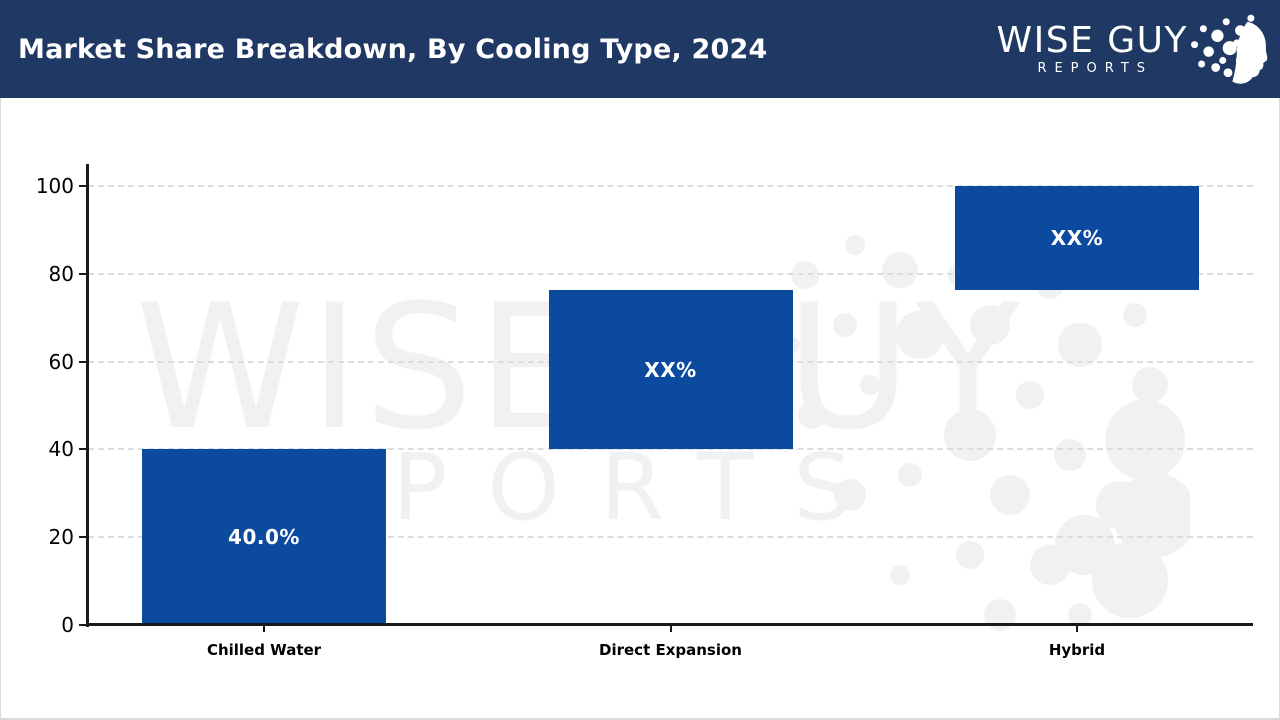 The image size is (1280, 720). I want to click on y-tick-label: 0, so click(67, 625).